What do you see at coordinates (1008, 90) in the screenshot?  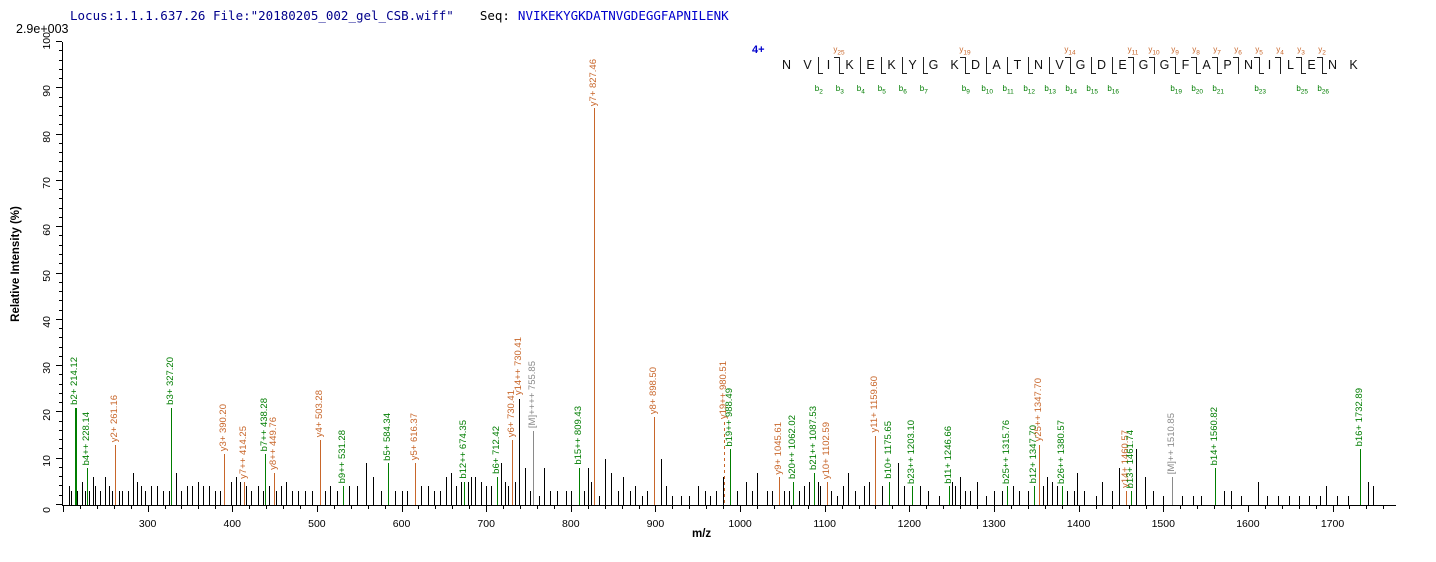 I see `b-ion-label: b11` at bounding box center [1008, 90].